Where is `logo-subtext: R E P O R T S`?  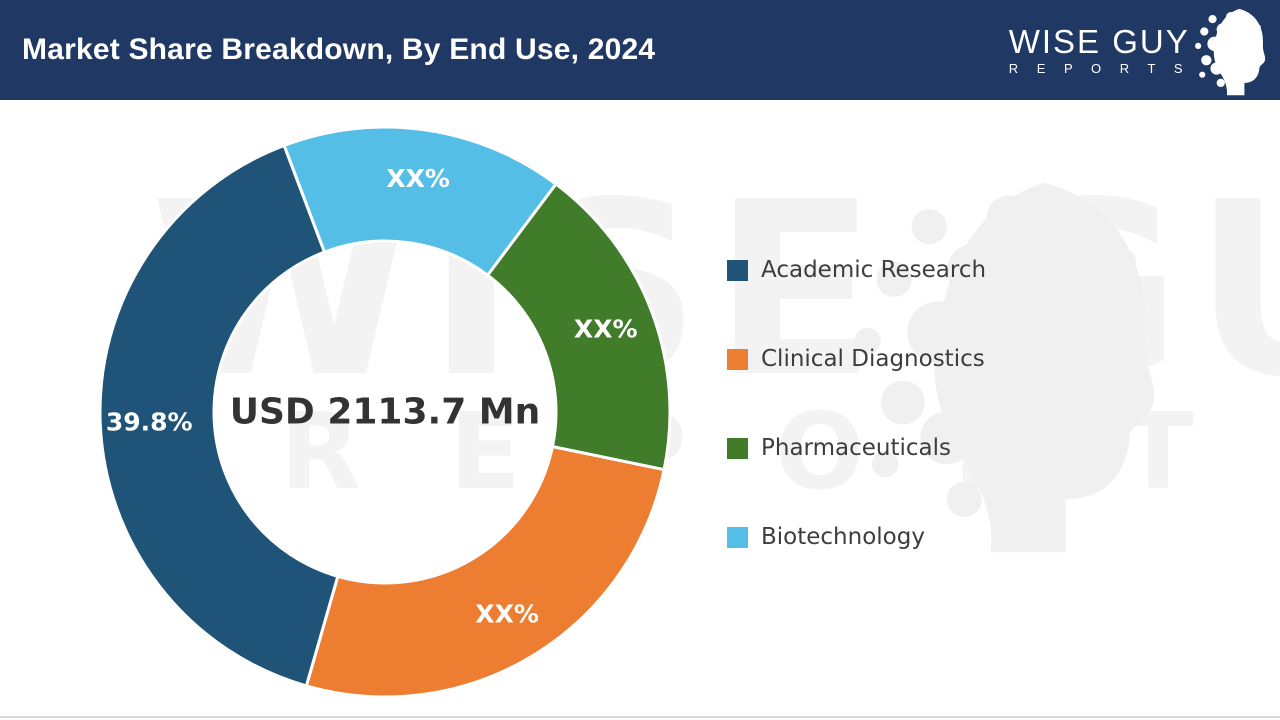
logo-subtext: R E P O R T S is located at coordinates (1099, 68).